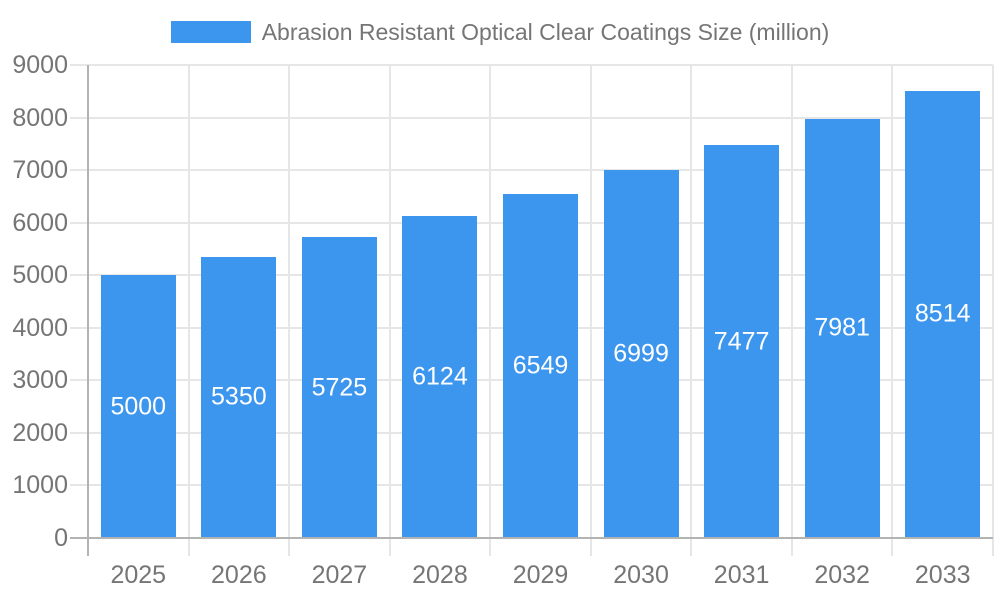  I want to click on y-tick-label: 2000, so click(40, 432).